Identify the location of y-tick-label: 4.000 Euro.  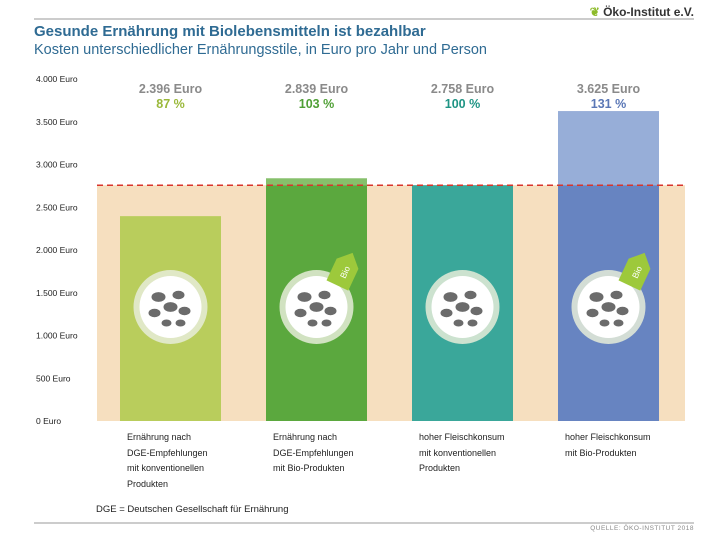
(57, 79).